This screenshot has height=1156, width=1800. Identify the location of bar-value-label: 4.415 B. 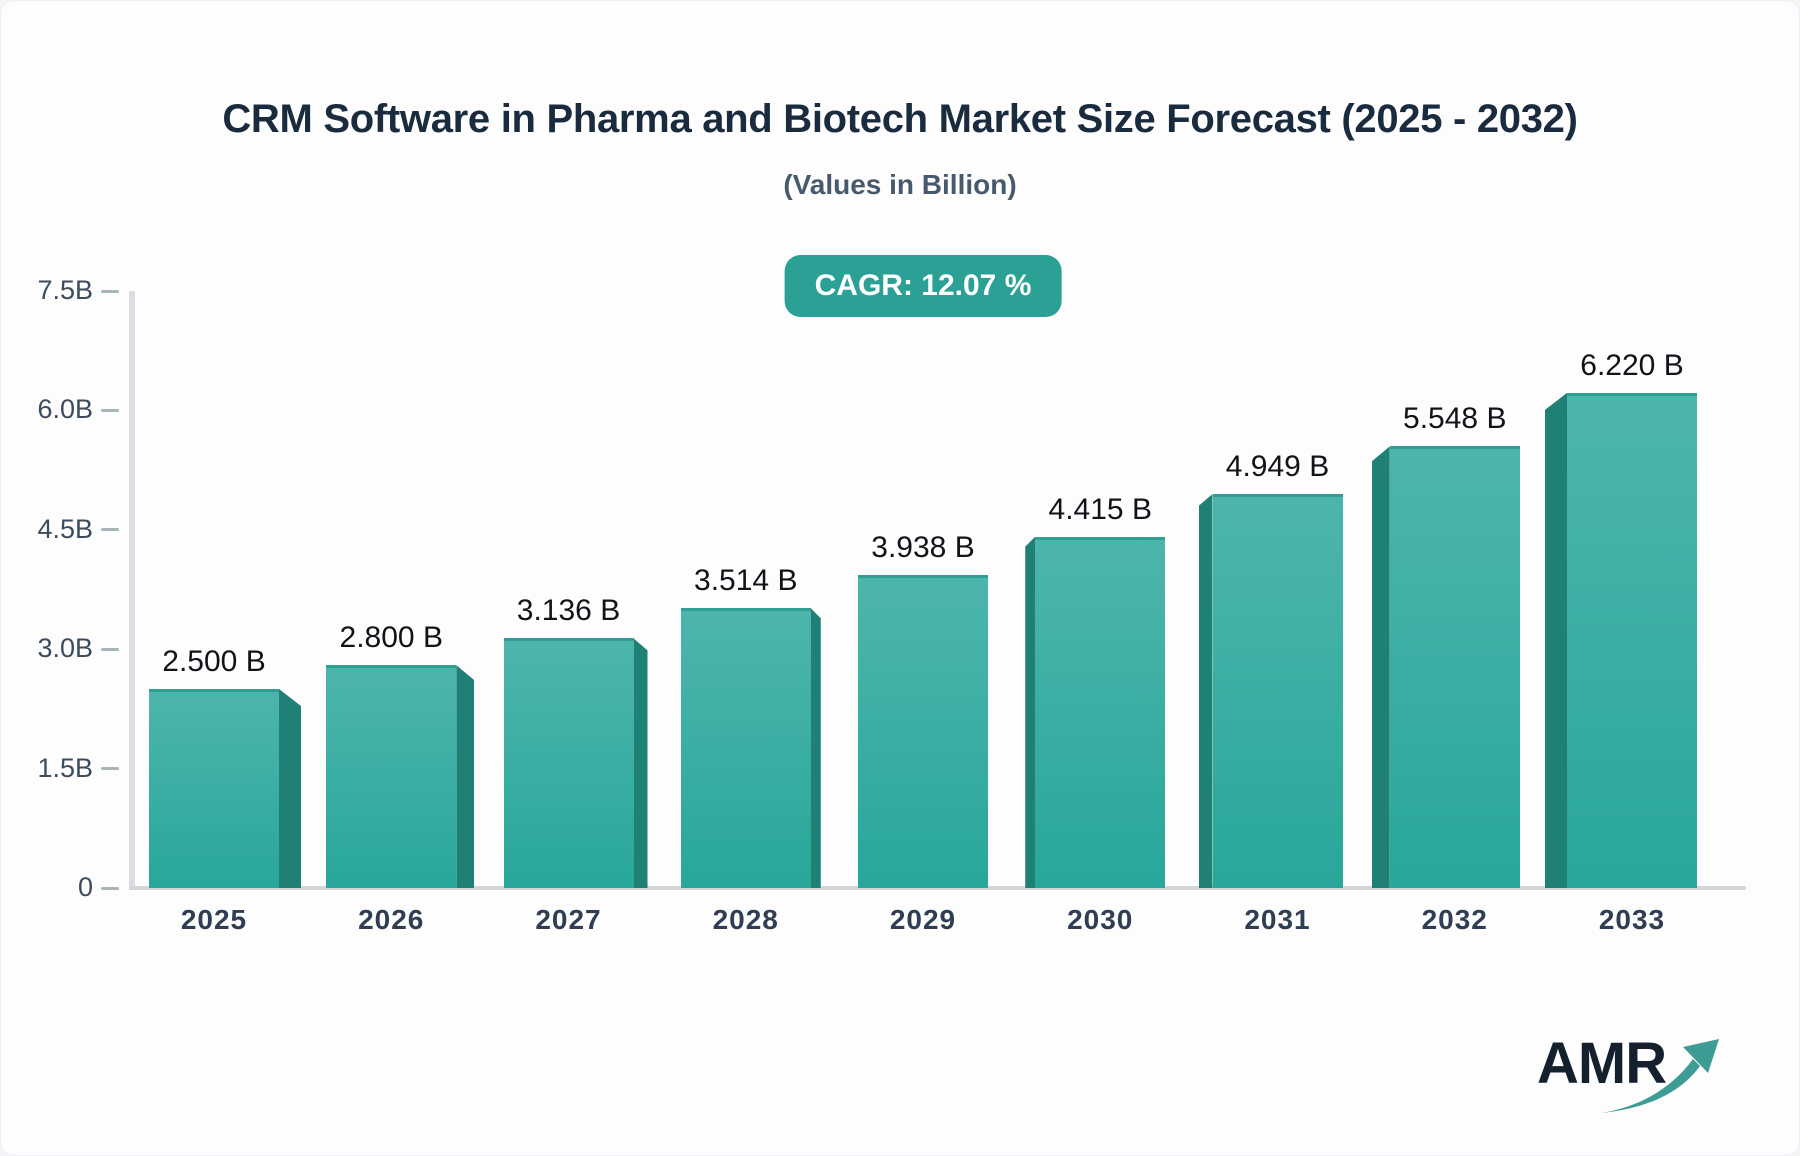
(1100, 509).